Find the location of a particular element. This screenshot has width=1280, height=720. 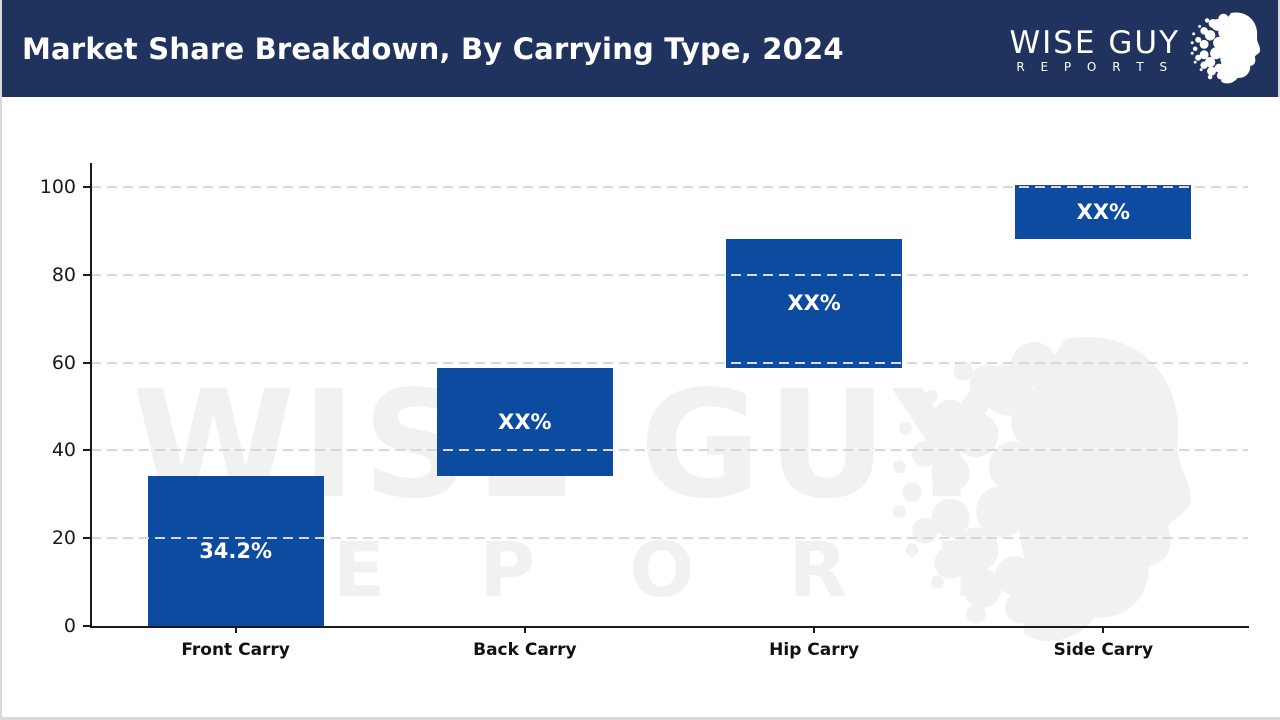

y-tick-label: 40 is located at coordinates (63, 450).